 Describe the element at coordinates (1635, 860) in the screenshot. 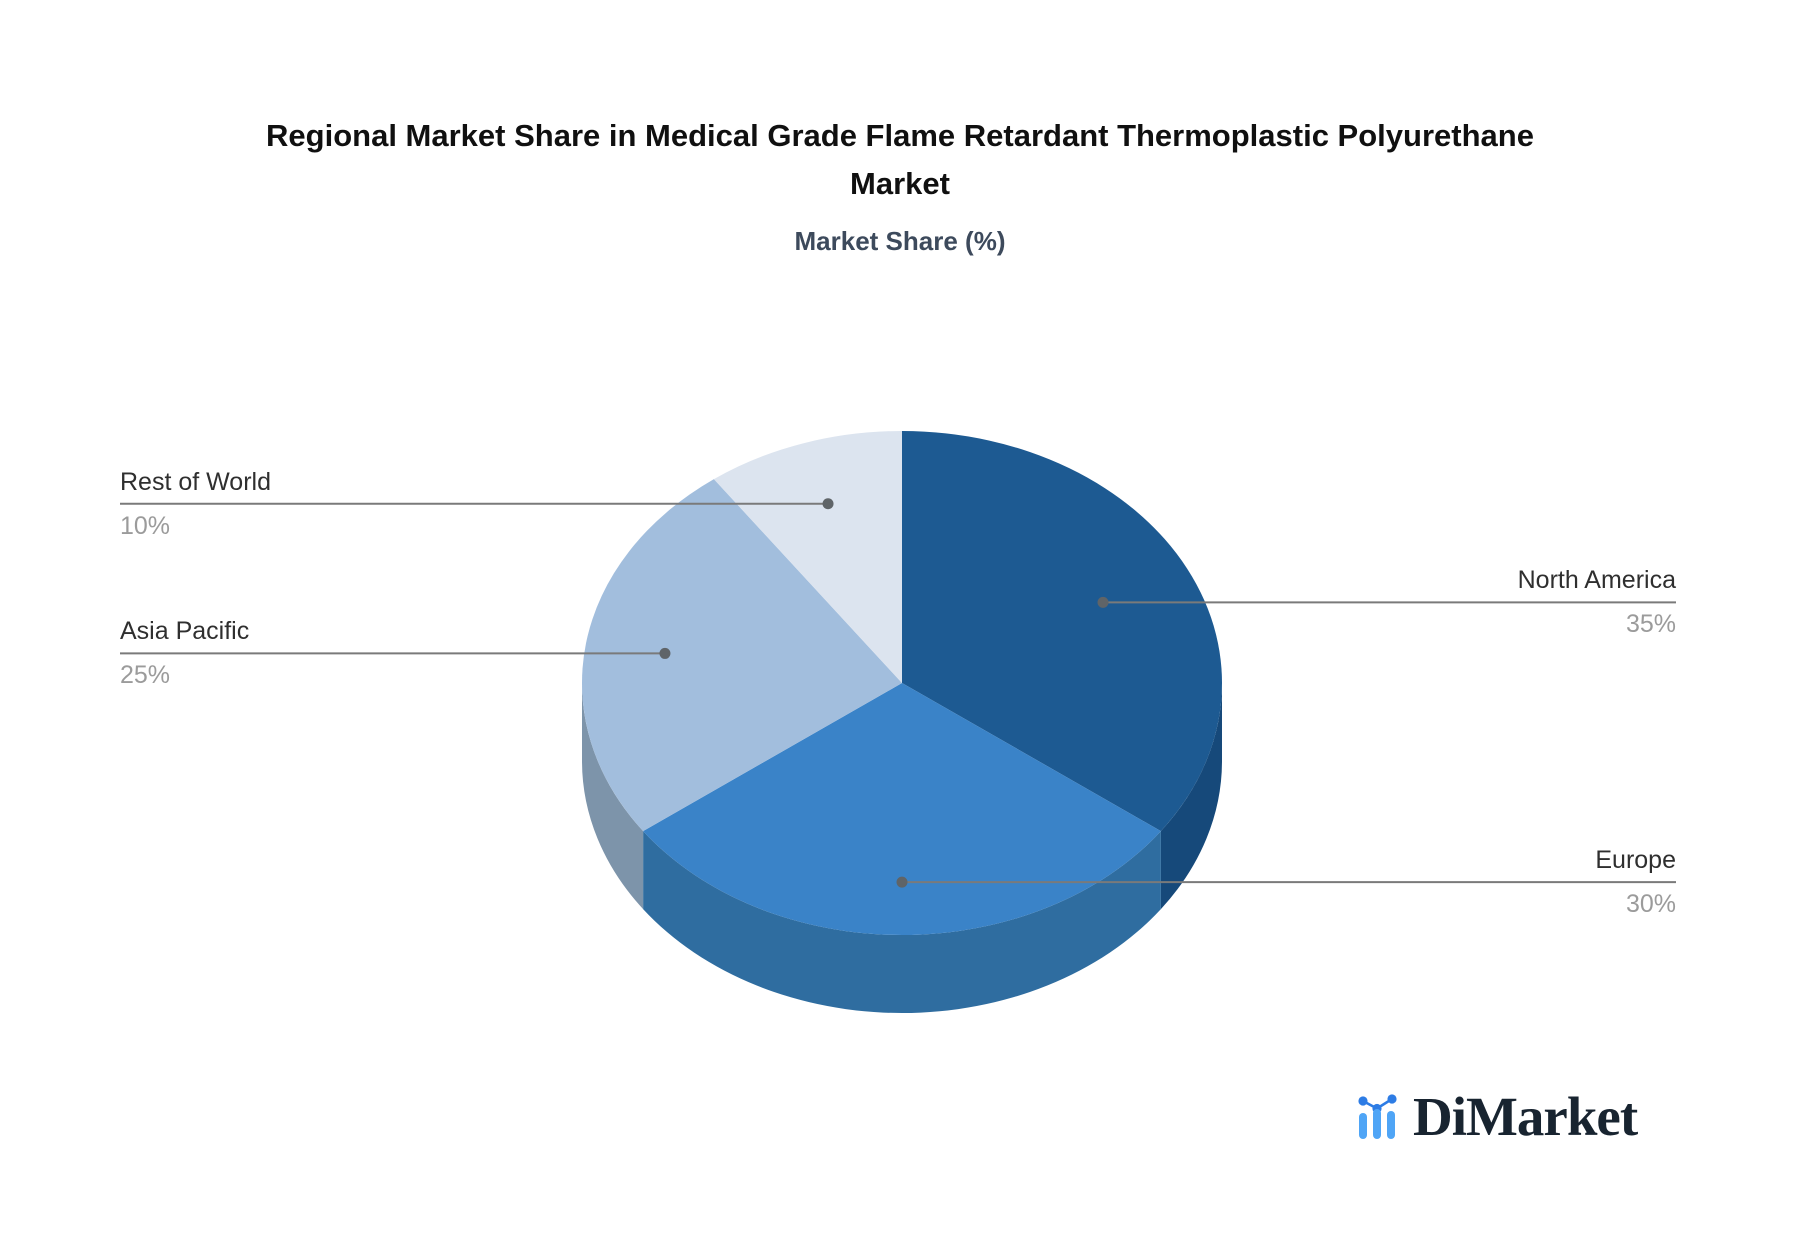

I see `slice-name-label: Europe` at that location.